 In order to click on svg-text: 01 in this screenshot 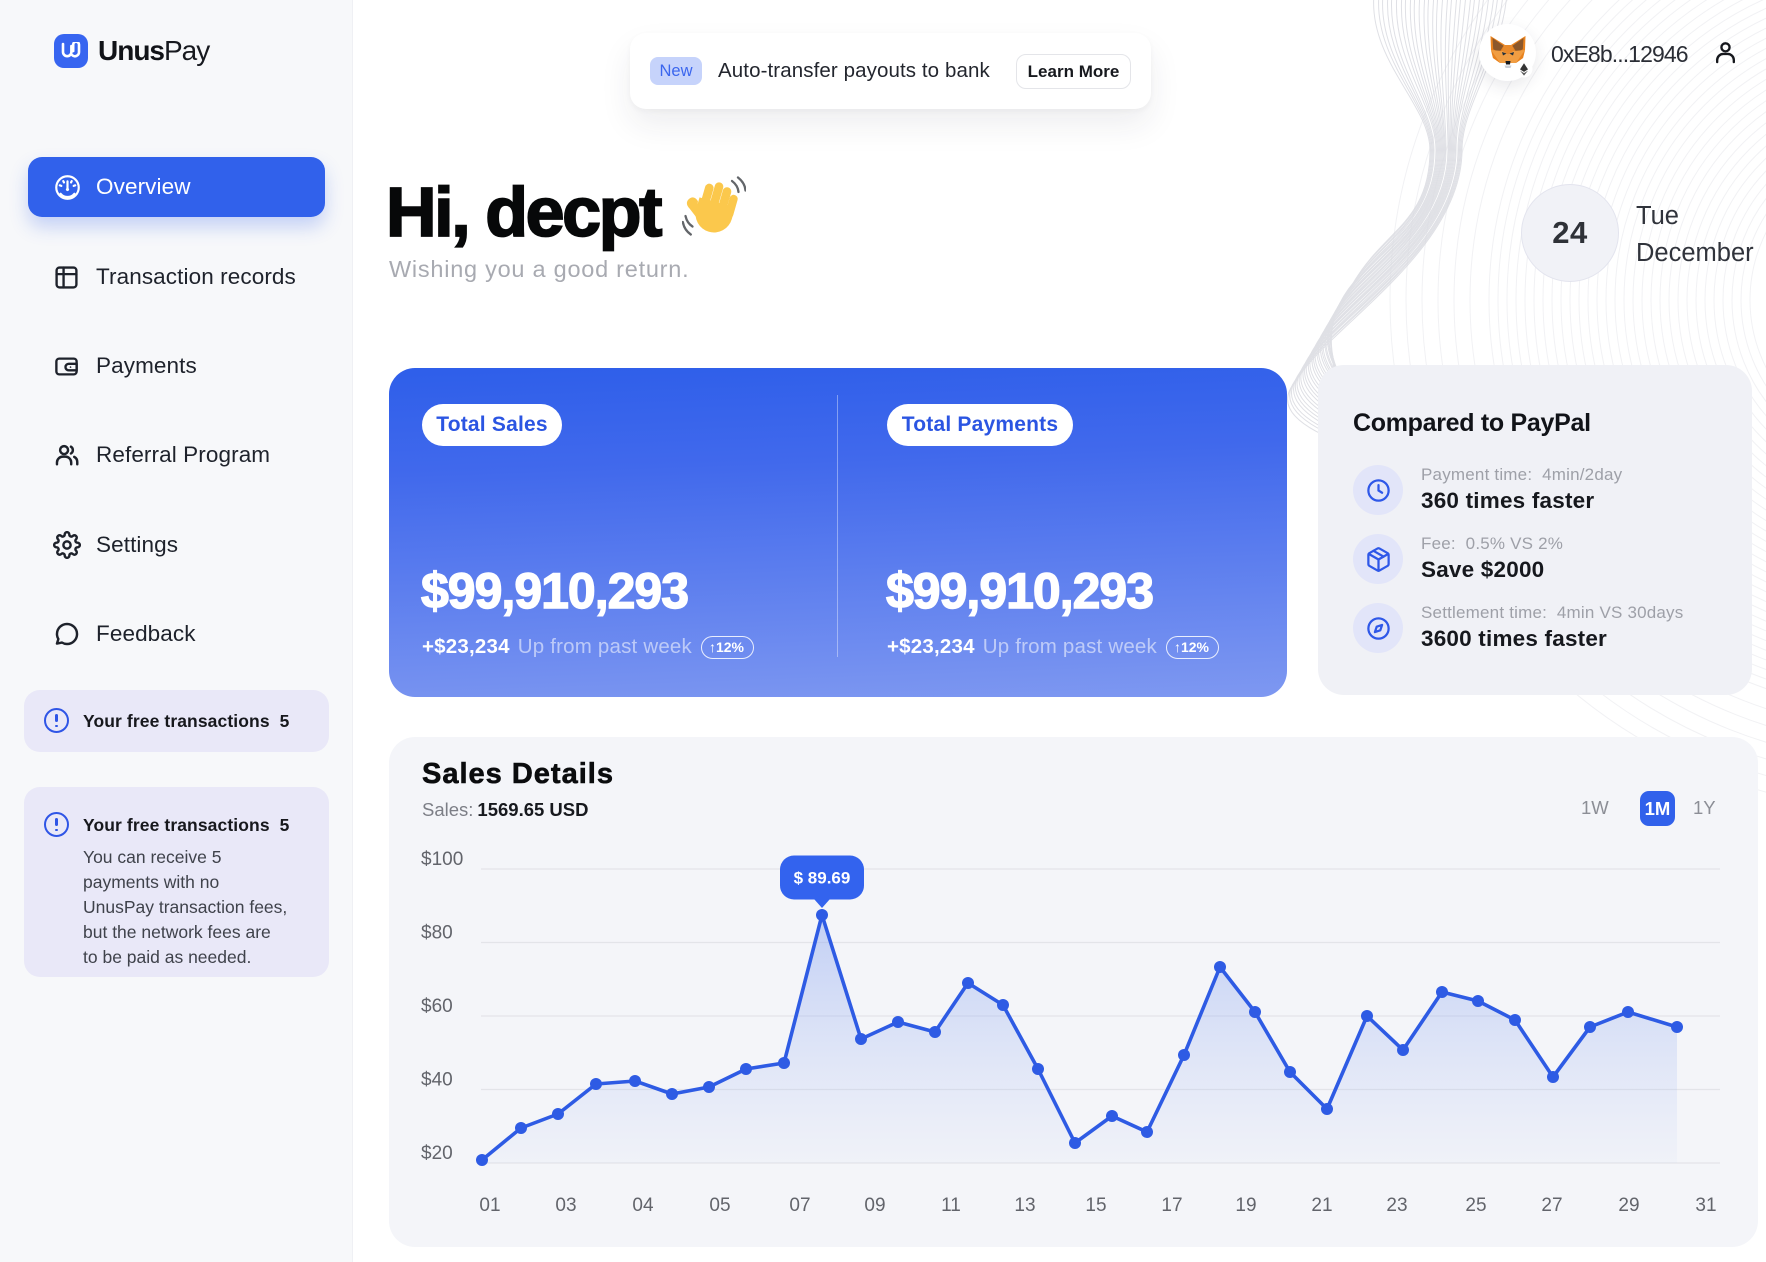, I will do `click(489, 1205)`.